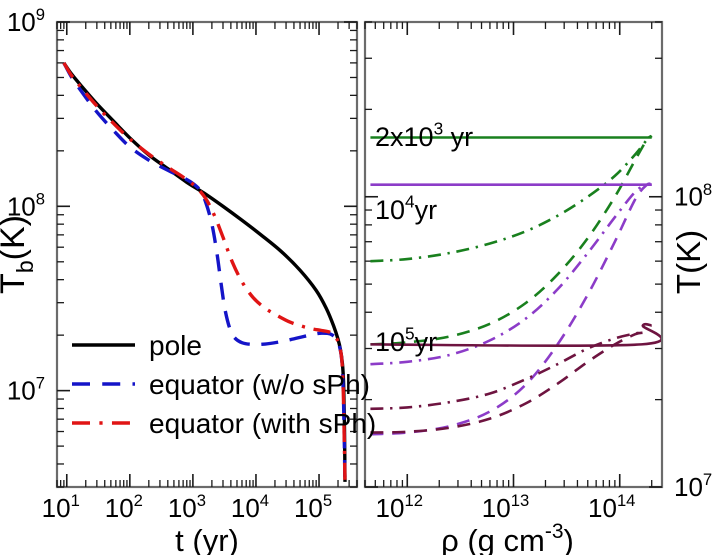 The height and width of the screenshot is (555, 724). I want to click on legend-label-2: equator (with sPh), so click(262, 423).